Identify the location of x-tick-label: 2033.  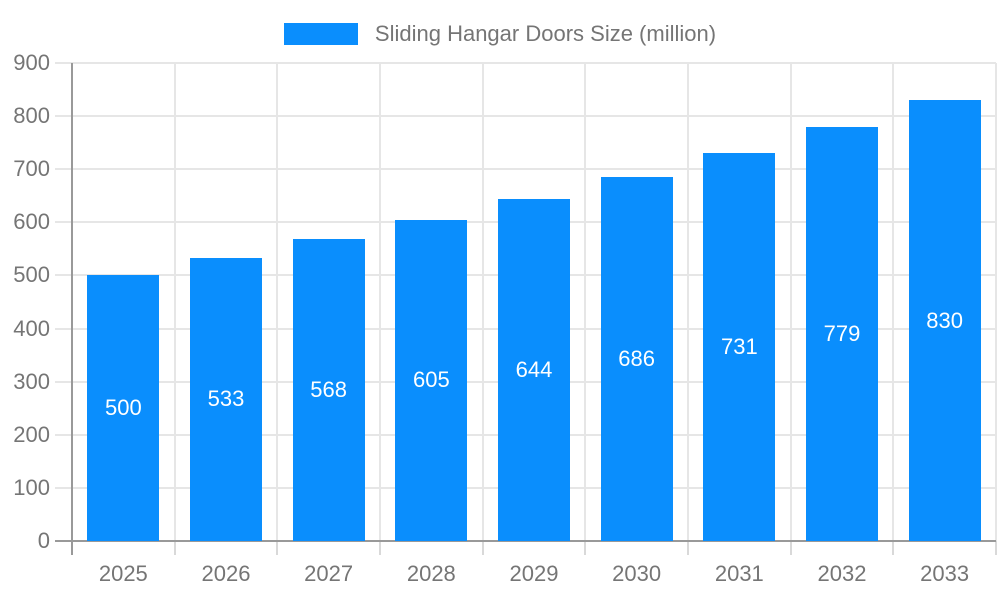
(945, 573).